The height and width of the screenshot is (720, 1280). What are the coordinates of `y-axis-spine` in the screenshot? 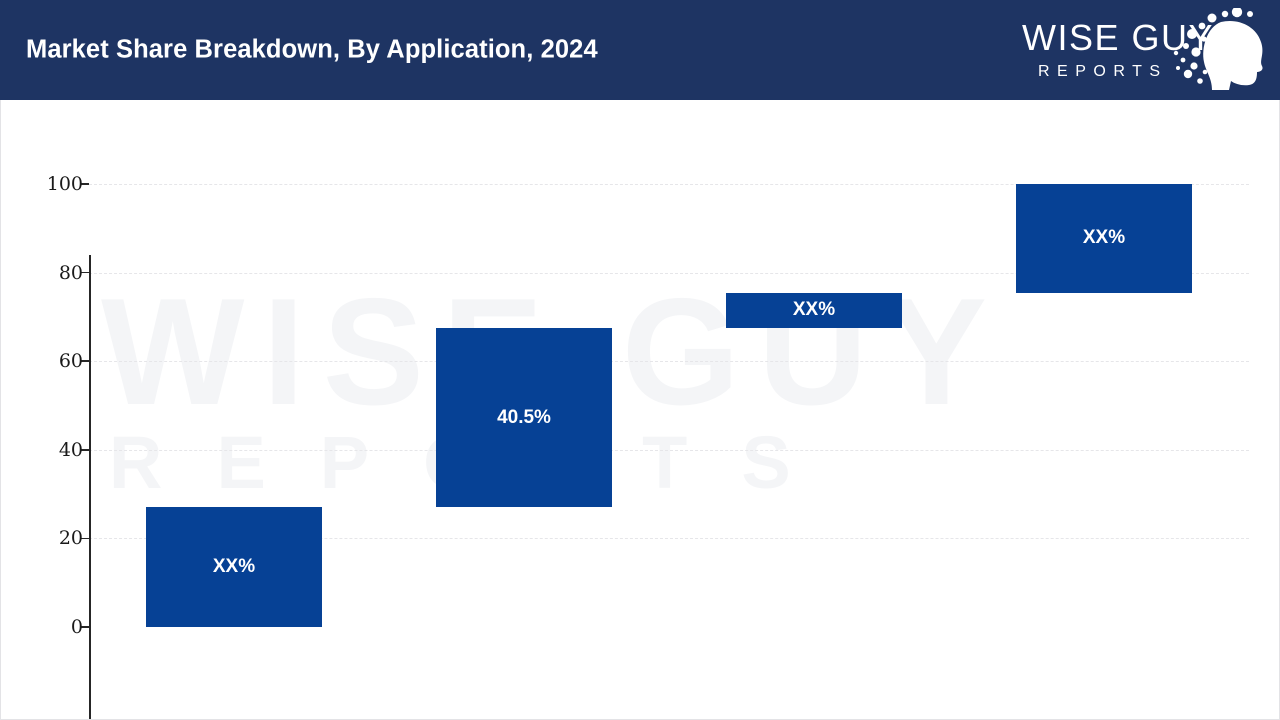 It's located at (90, 487).